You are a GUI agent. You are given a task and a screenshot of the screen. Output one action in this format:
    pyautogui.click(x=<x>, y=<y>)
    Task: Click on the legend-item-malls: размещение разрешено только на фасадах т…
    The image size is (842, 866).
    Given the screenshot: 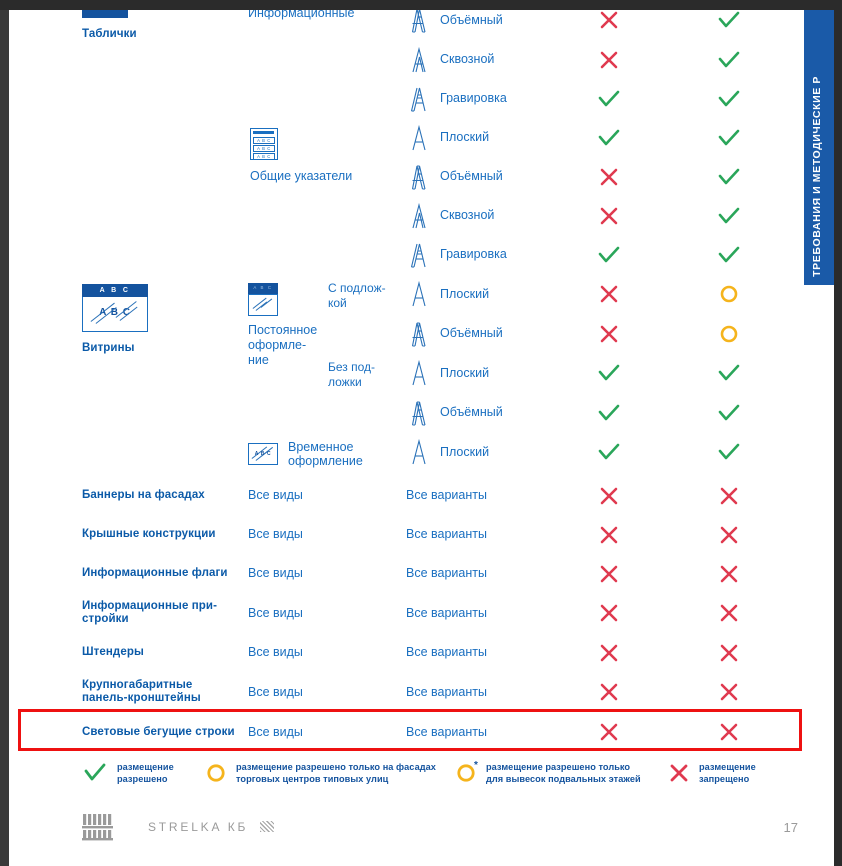 What is the action you would take?
    pyautogui.click(x=320, y=773)
    